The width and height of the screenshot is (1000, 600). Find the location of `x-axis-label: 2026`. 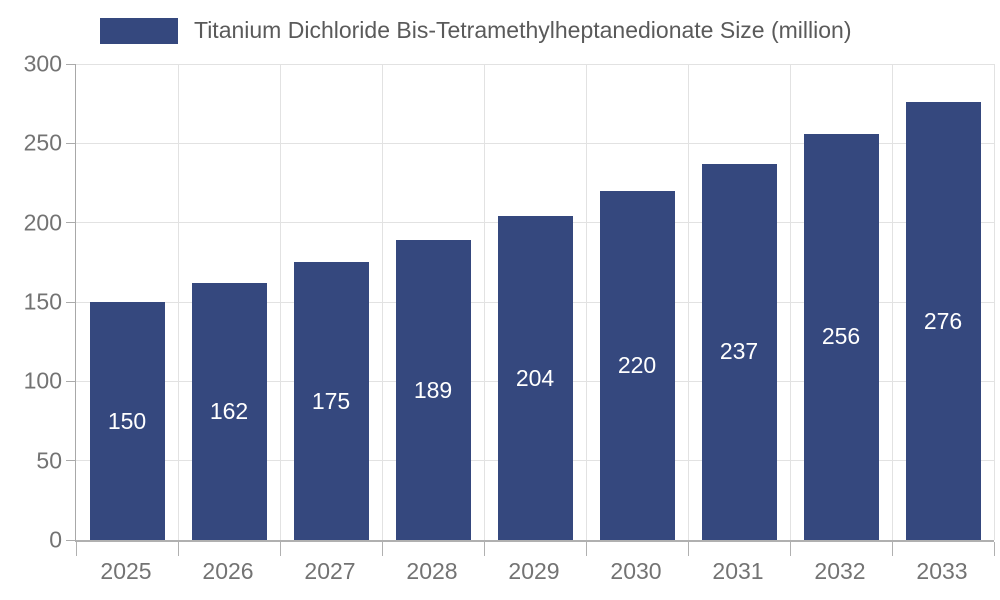

x-axis-label: 2026 is located at coordinates (228, 571).